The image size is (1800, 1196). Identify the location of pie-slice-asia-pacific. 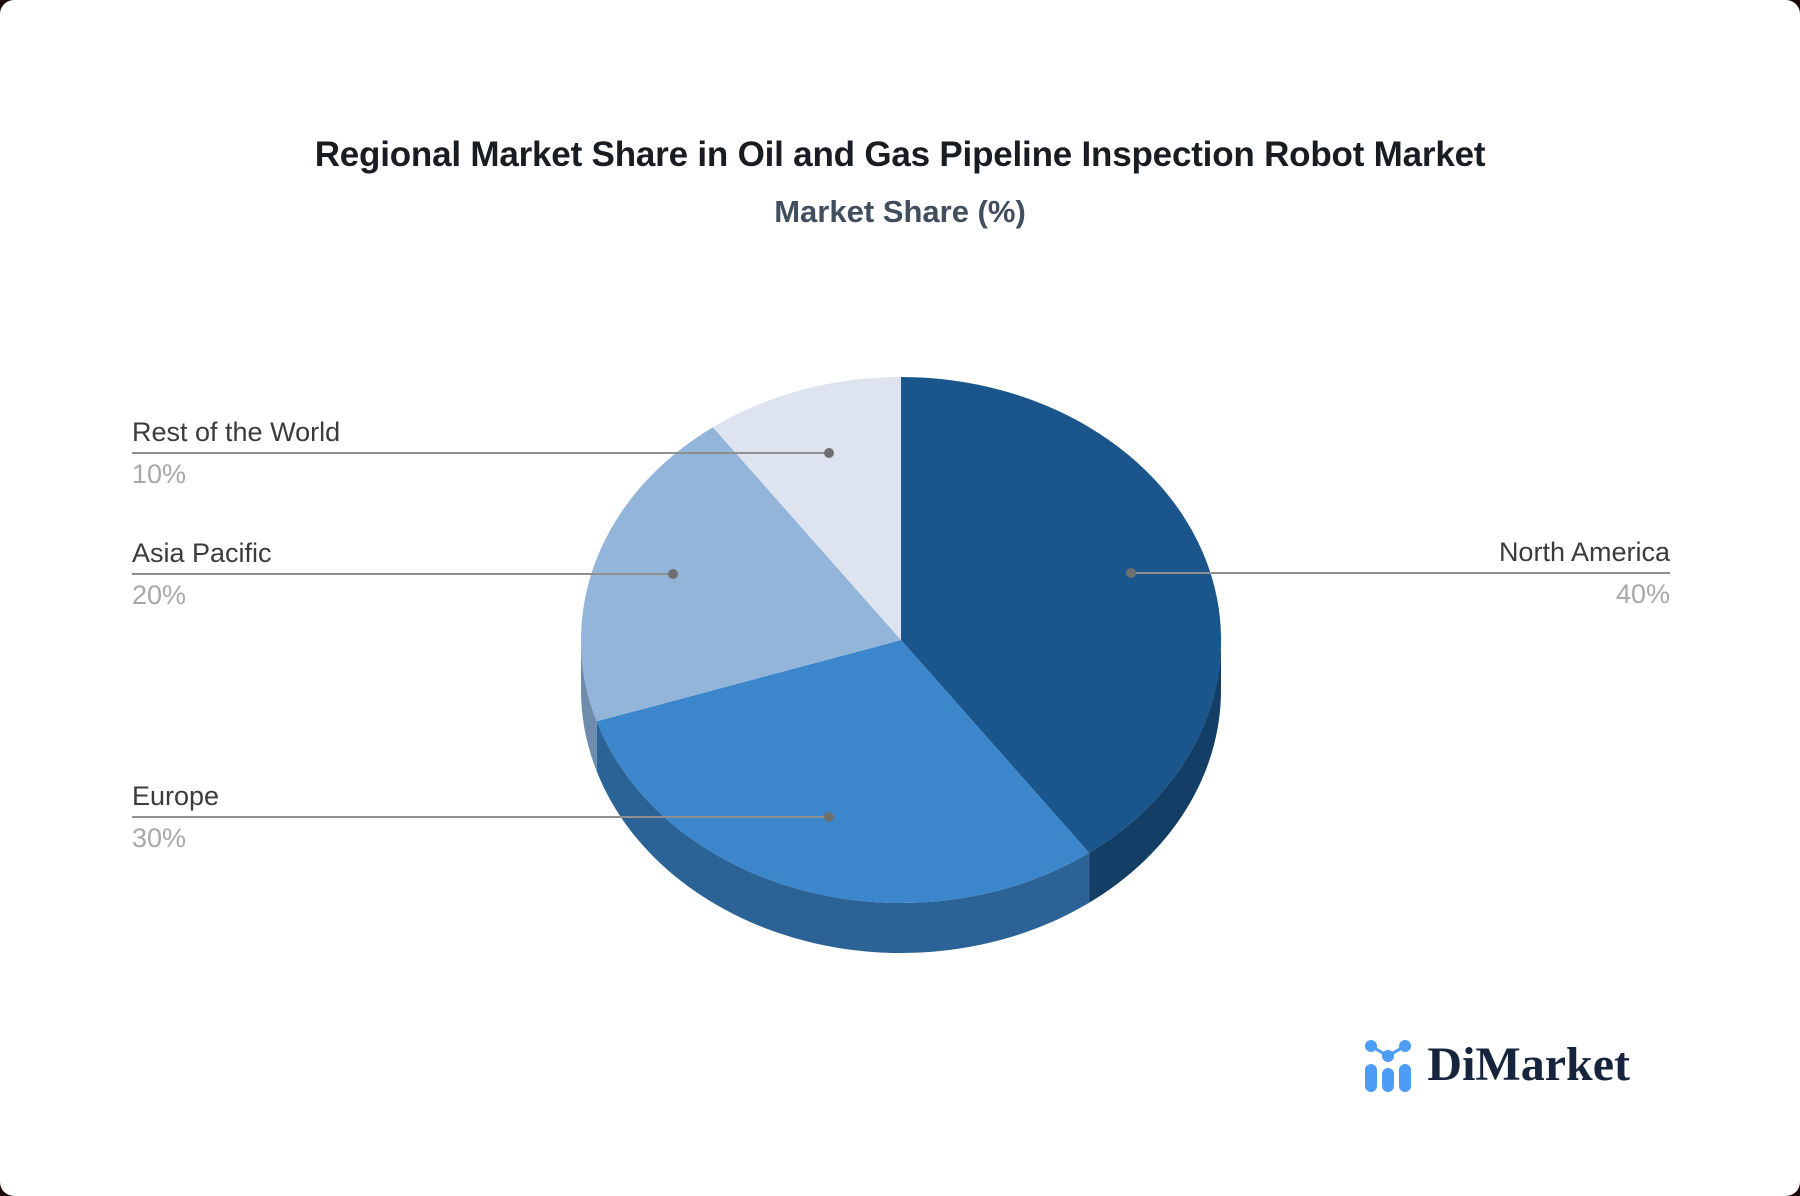
(741, 574).